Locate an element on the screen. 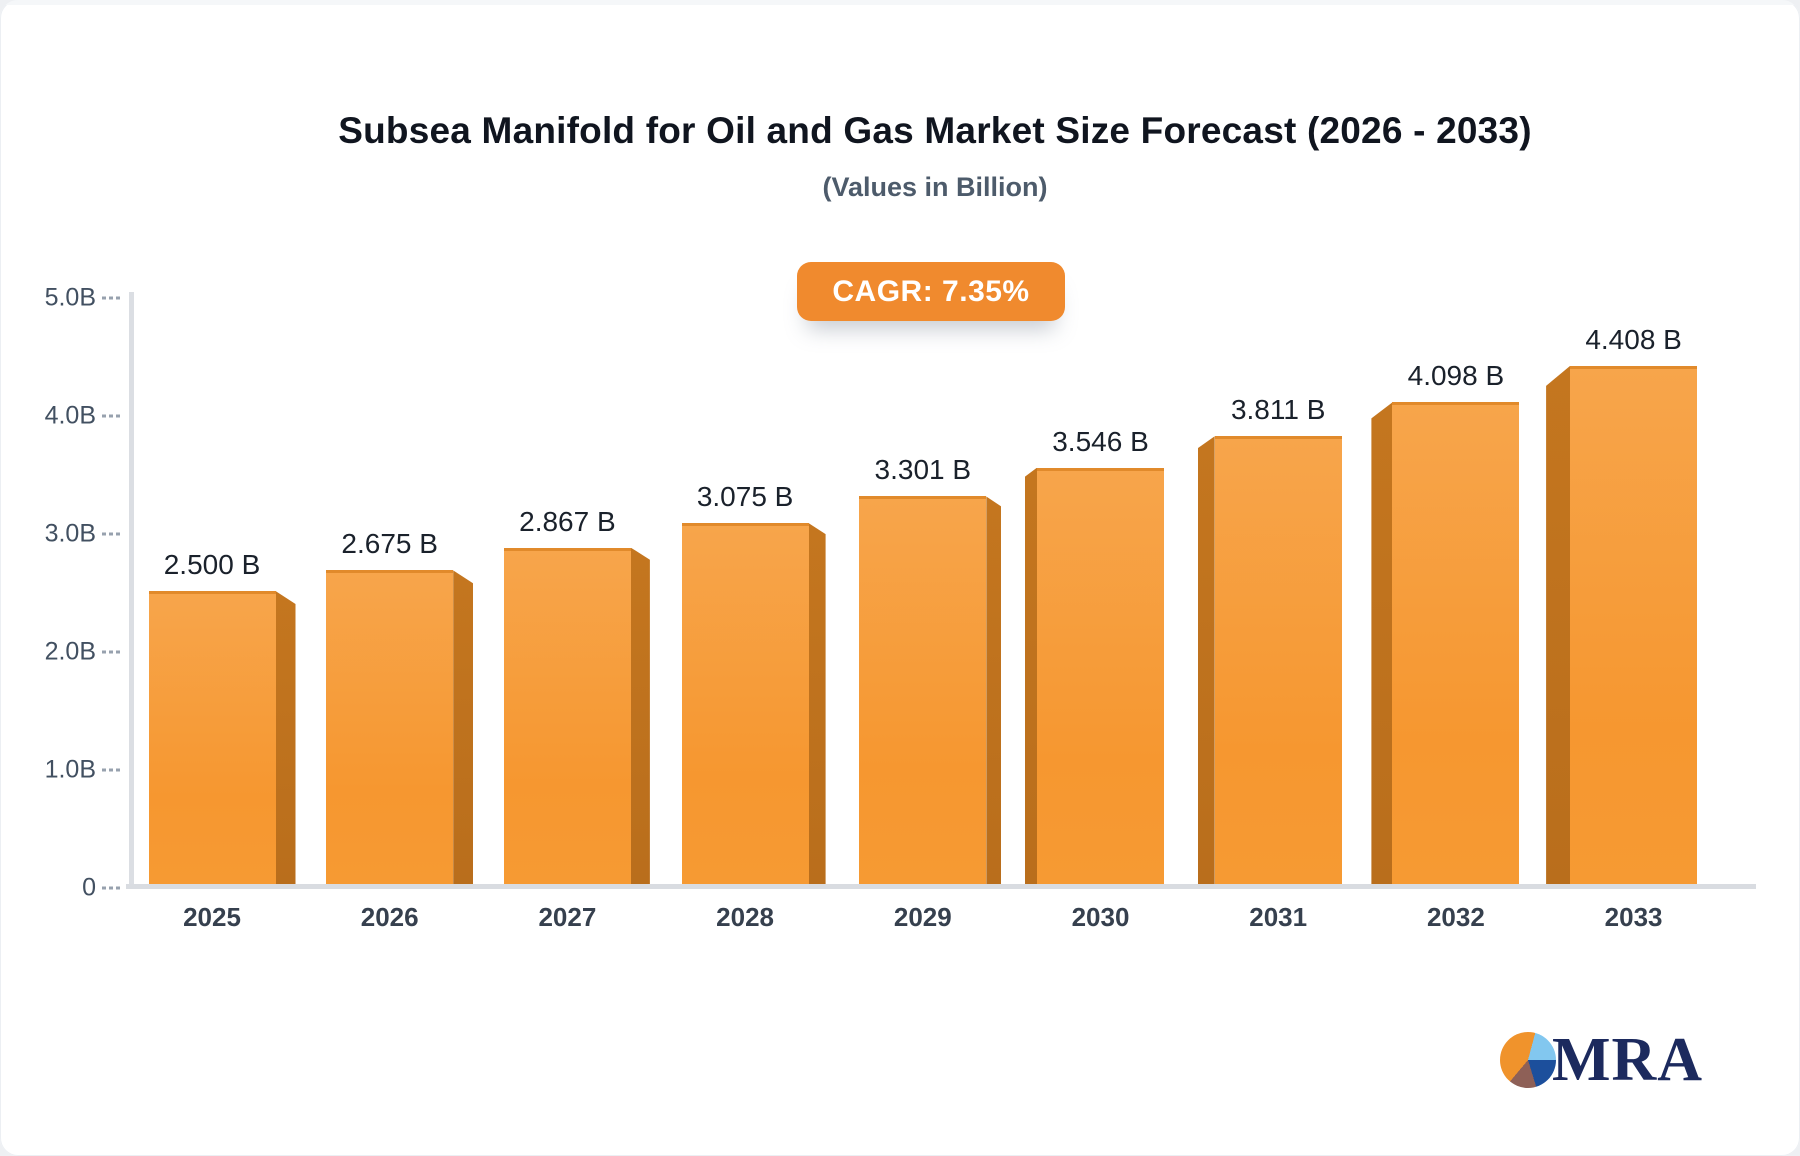  cagr-badge: CAGR: 7.35% is located at coordinates (931, 291).